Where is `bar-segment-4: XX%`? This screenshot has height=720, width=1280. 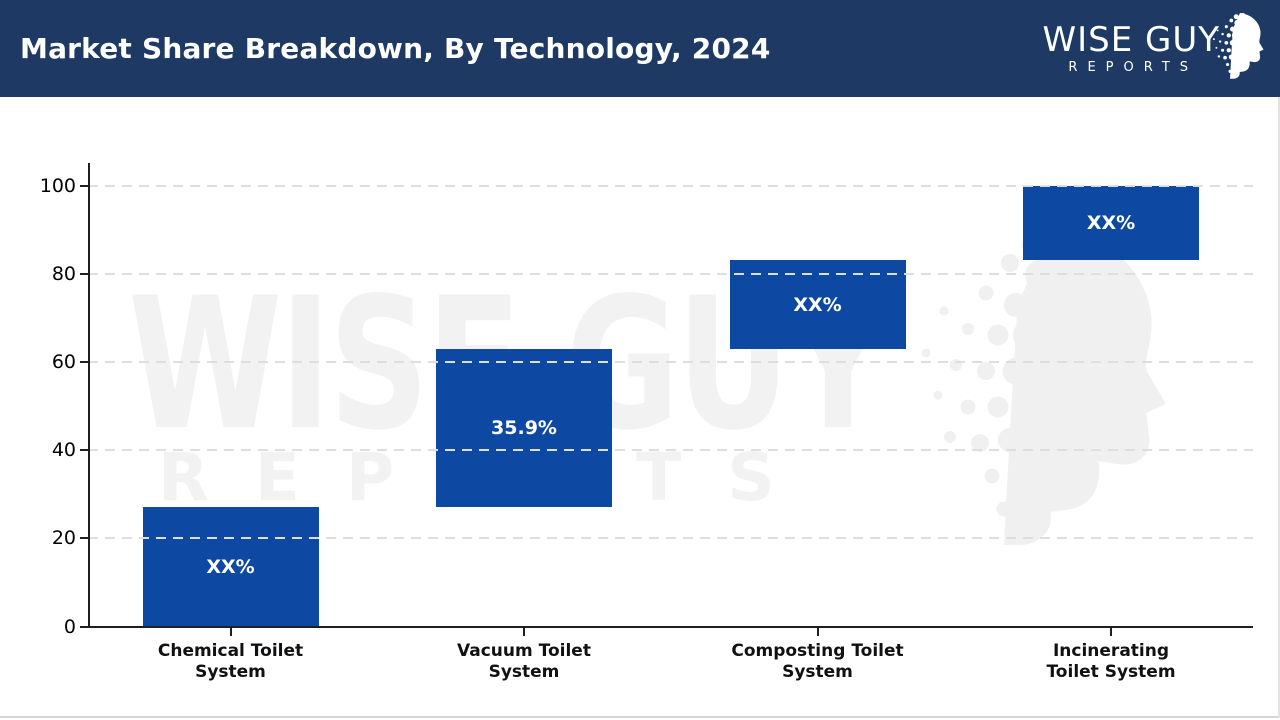 bar-segment-4: XX% is located at coordinates (1111, 223).